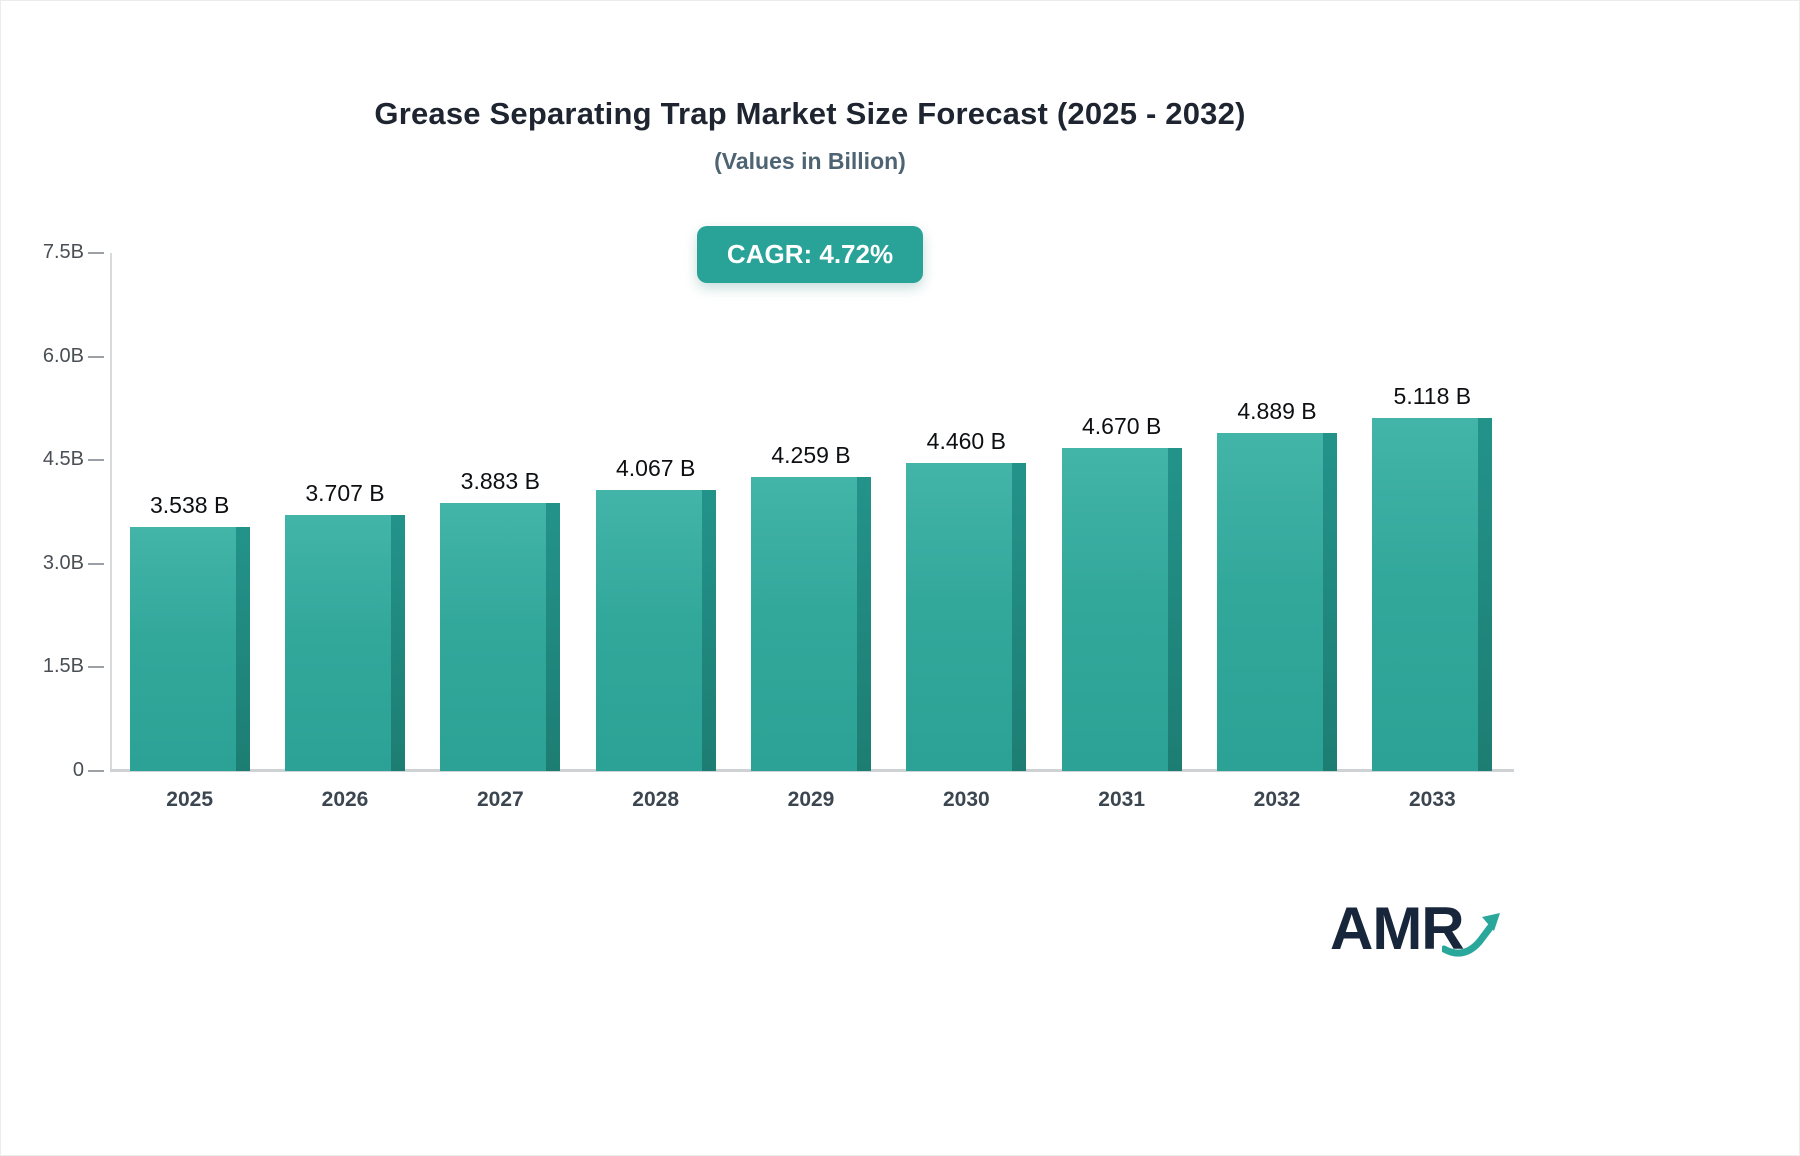 Image resolution: width=1800 pixels, height=1156 pixels. Describe the element at coordinates (656, 799) in the screenshot. I see `x-axis-label: 2028` at that location.